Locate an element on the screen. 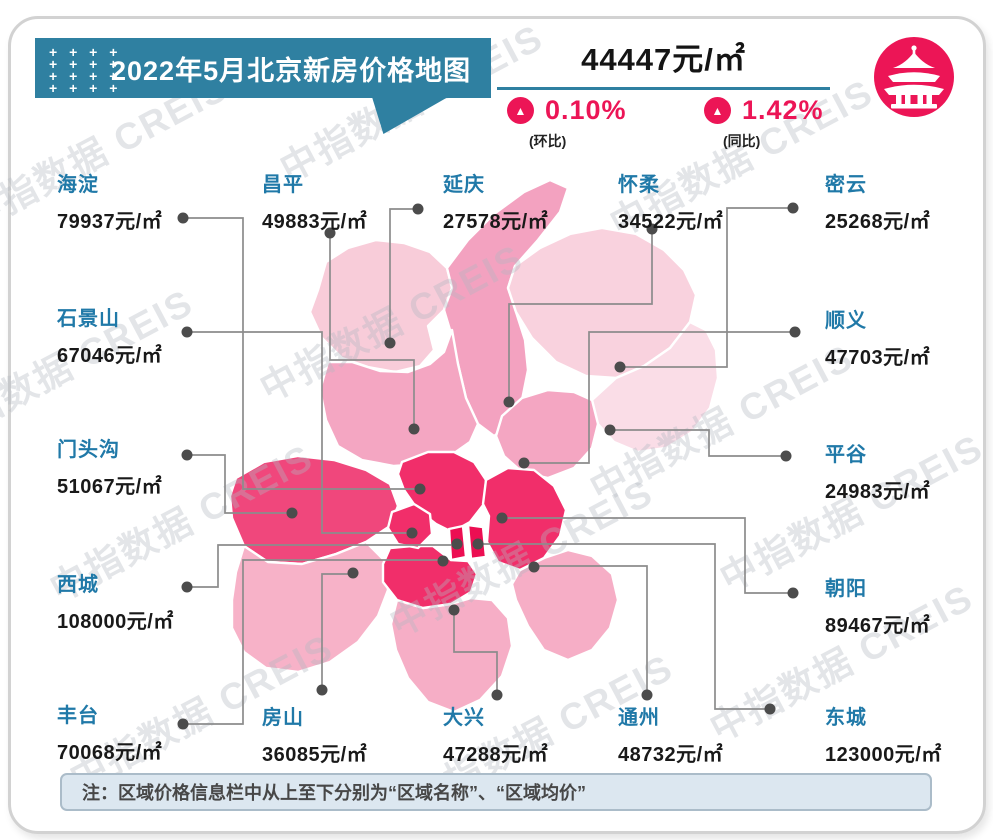  district-name: 大兴 is located at coordinates (464, 718).